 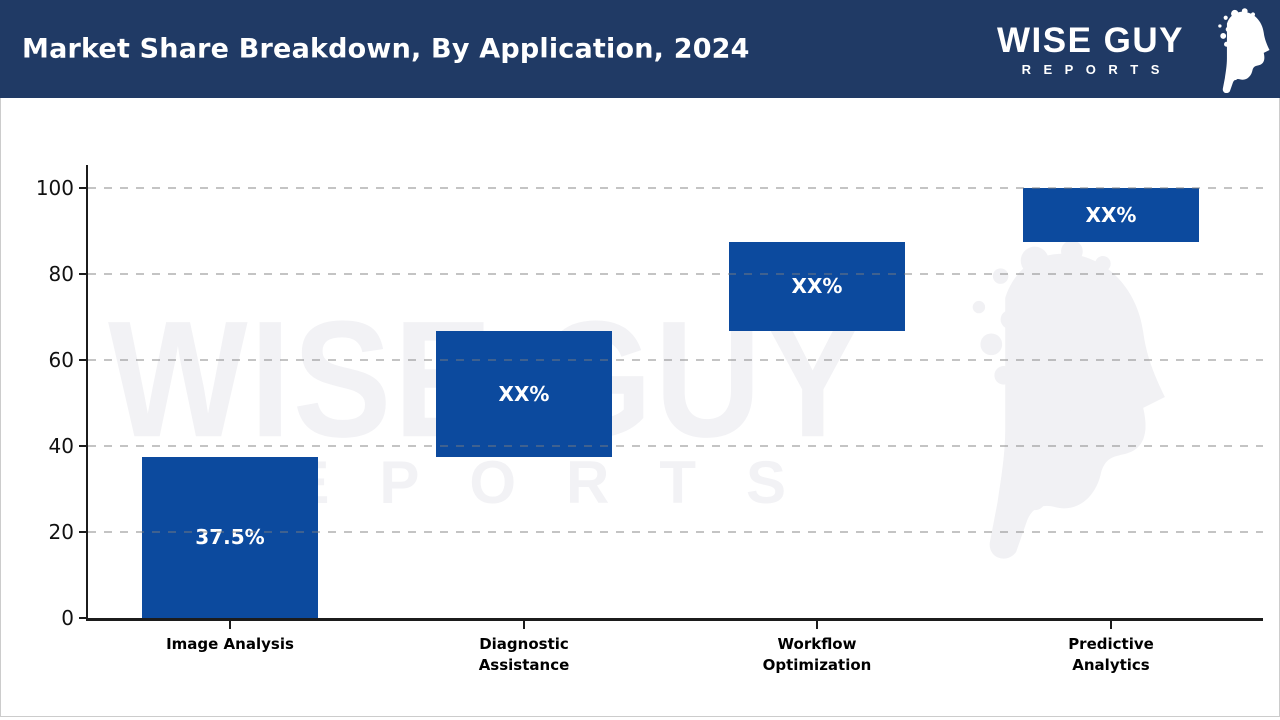 I want to click on y-tick-label: 0, so click(x=67, y=618).